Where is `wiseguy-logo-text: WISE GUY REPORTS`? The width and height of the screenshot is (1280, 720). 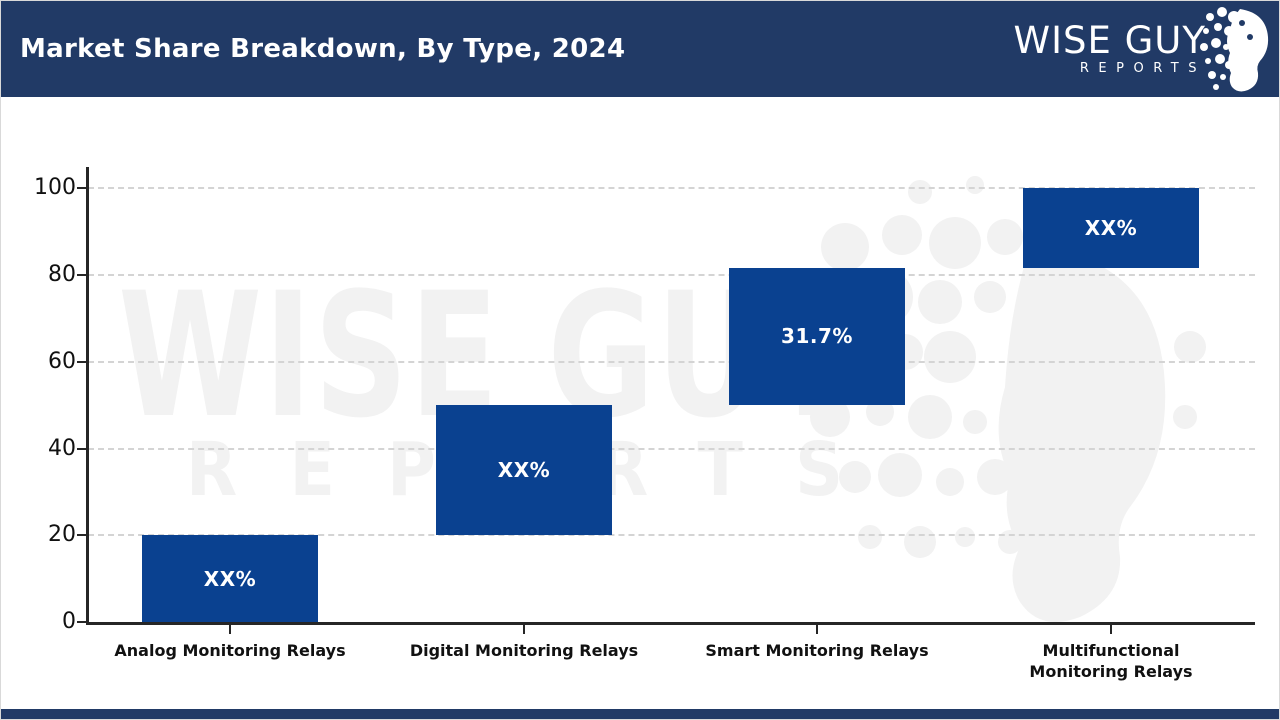
wiseguy-logo-text: WISE GUY REPORTS is located at coordinates (1109, 47).